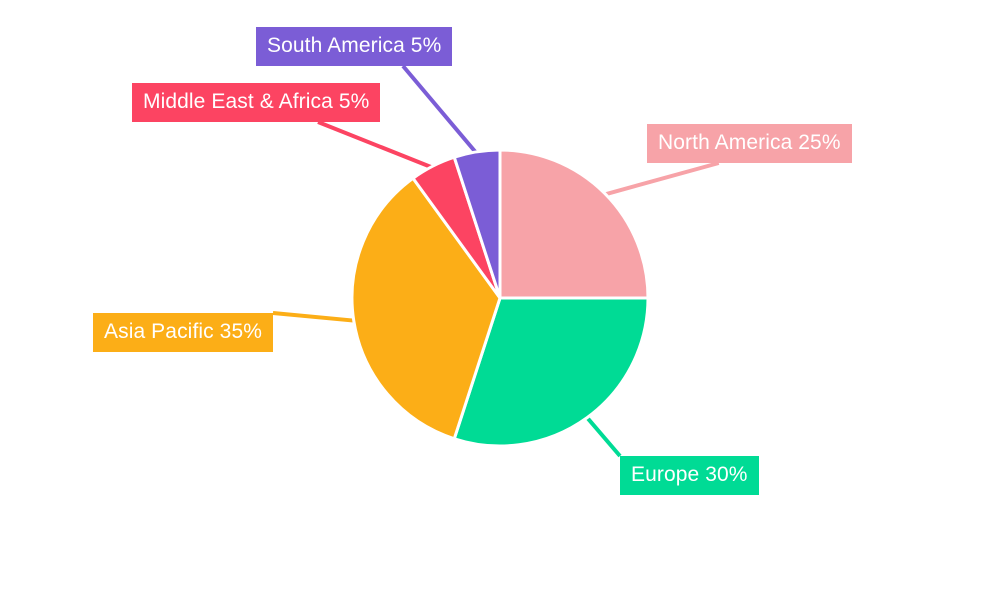 This screenshot has height=600, width=1000. What do you see at coordinates (354, 46) in the screenshot?
I see `pie-slice-label: South America 5%` at bounding box center [354, 46].